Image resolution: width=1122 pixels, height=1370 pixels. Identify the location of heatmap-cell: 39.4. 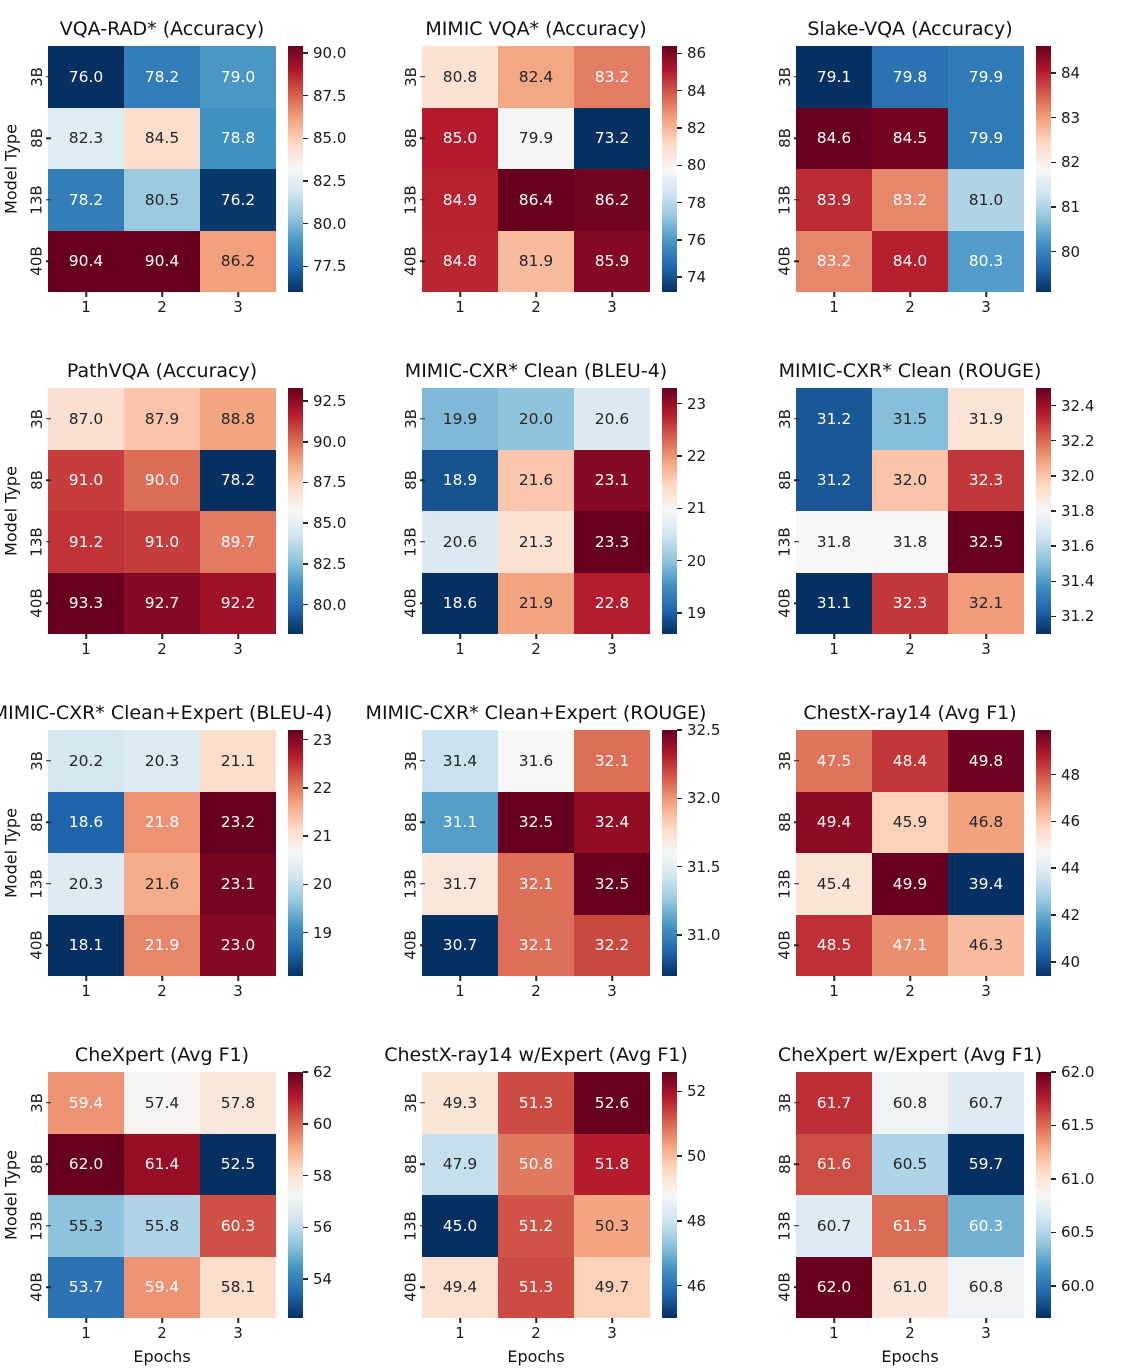
(986, 884).